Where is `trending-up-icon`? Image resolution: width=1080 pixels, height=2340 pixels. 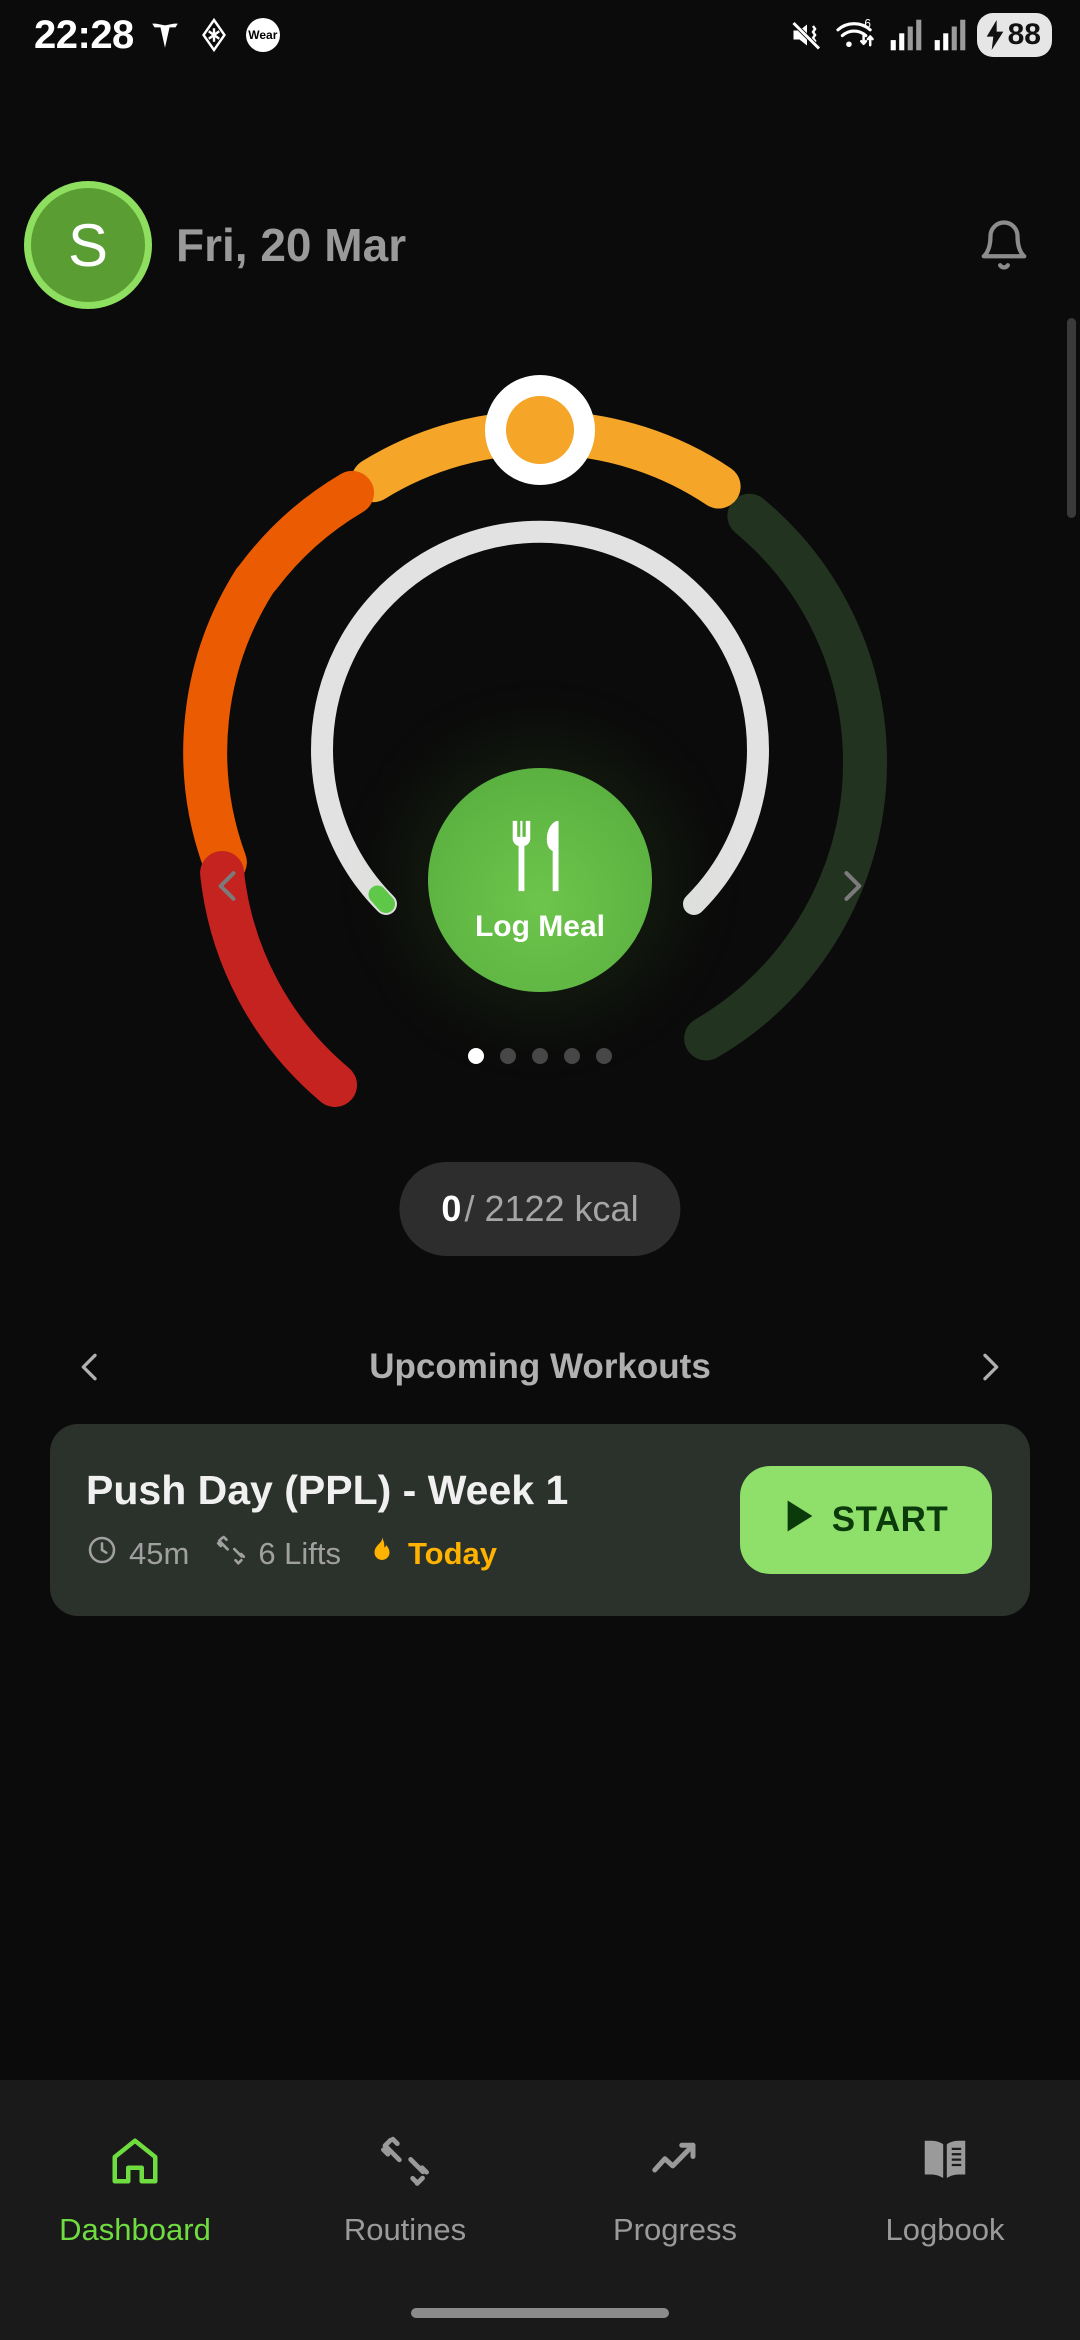
trending-up-icon is located at coordinates (675, 2161).